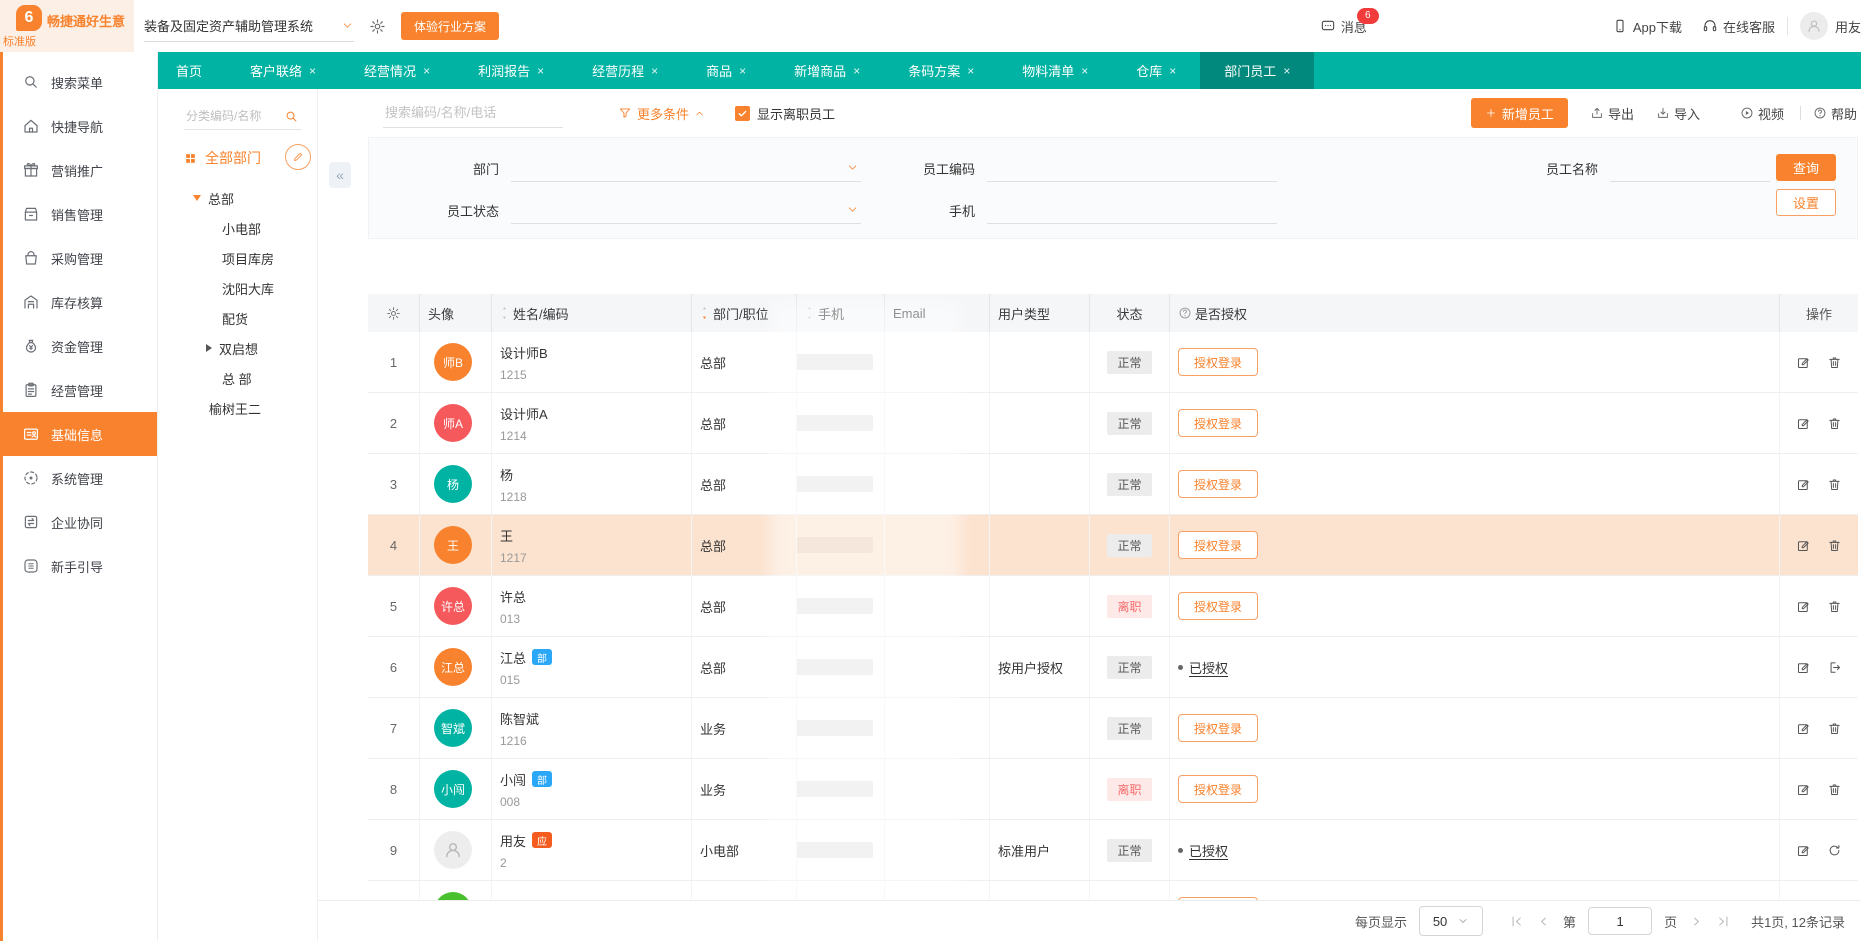 This screenshot has width=1861, height=941. What do you see at coordinates (237, 348) in the screenshot?
I see `tree-node: 双启想` at bounding box center [237, 348].